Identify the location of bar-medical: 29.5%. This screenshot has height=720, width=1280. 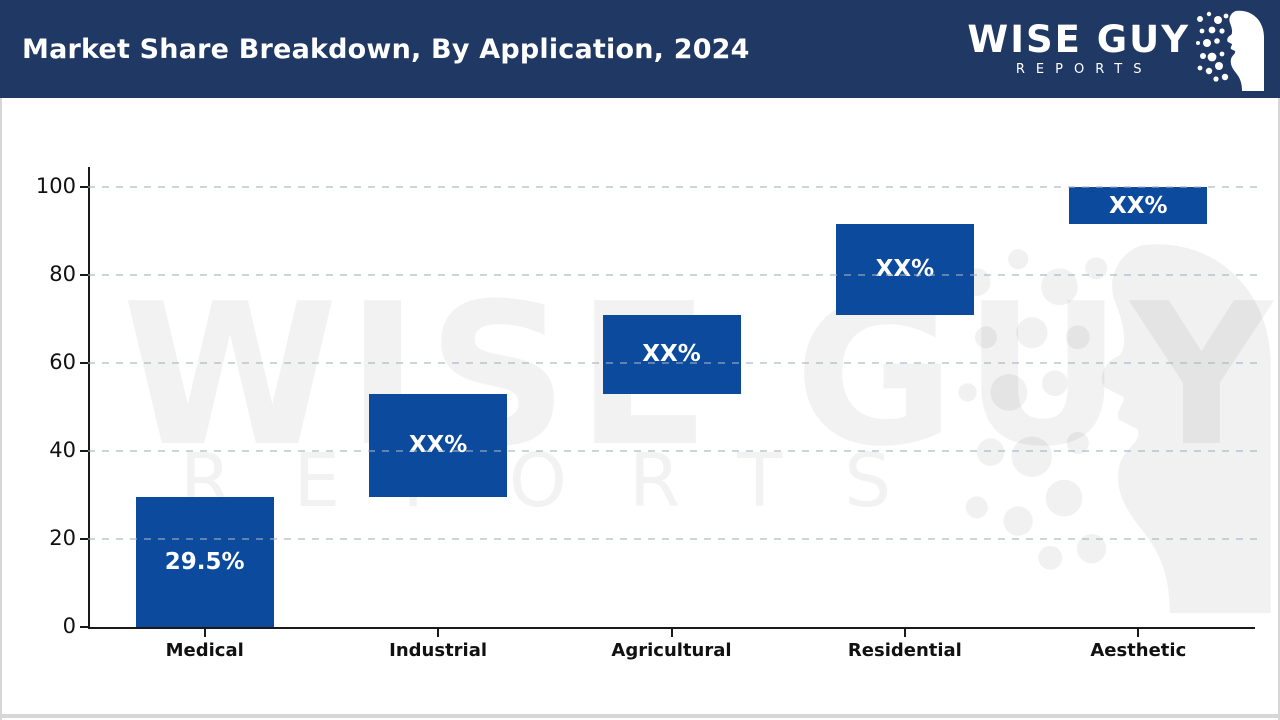
(204, 562).